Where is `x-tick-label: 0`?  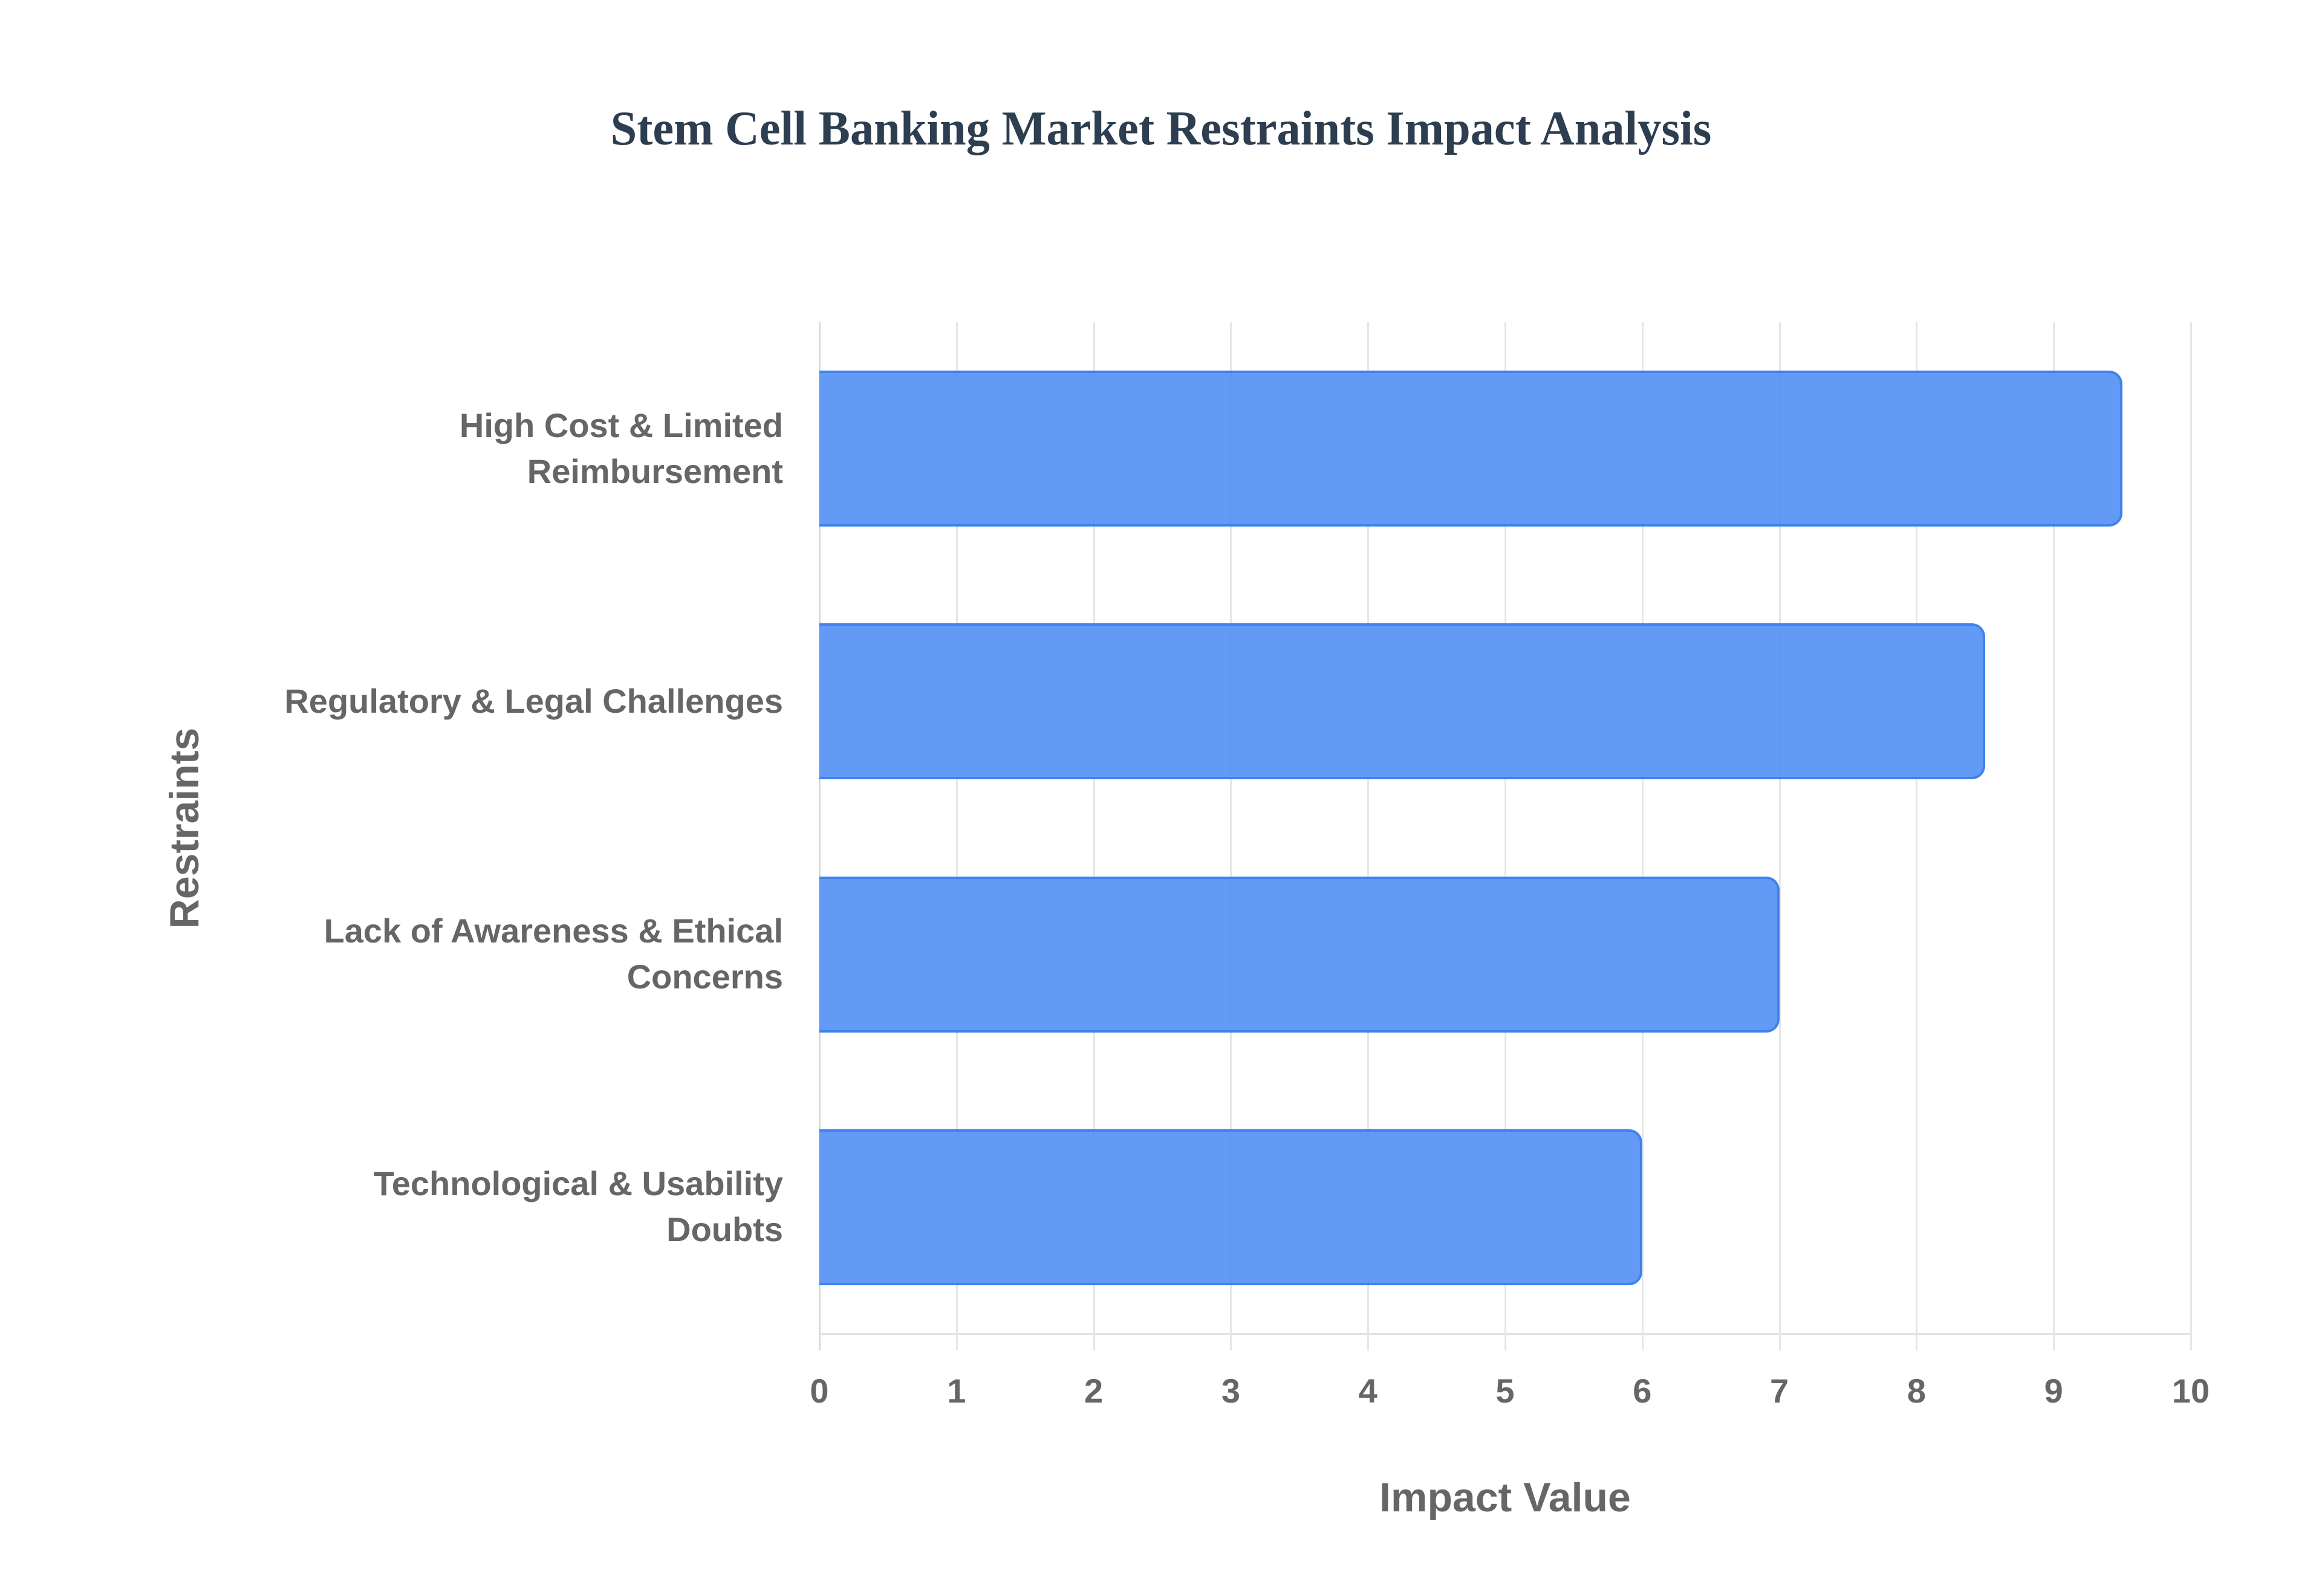
x-tick-label: 0 is located at coordinates (819, 1391).